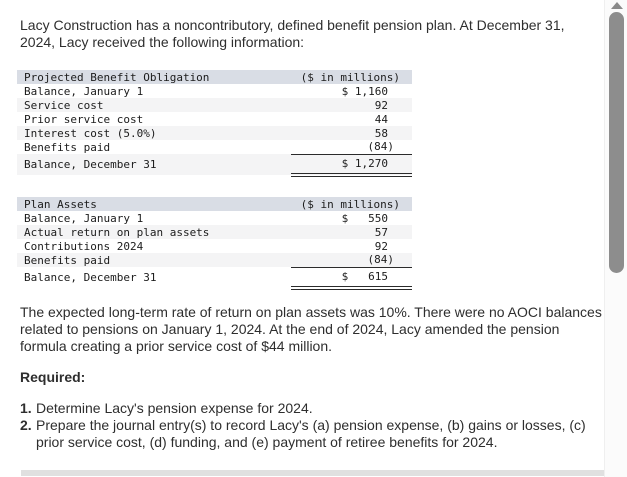 This screenshot has width=627, height=477. I want to click on table-row: Balance, January 1 $ 550, so click(206, 218).